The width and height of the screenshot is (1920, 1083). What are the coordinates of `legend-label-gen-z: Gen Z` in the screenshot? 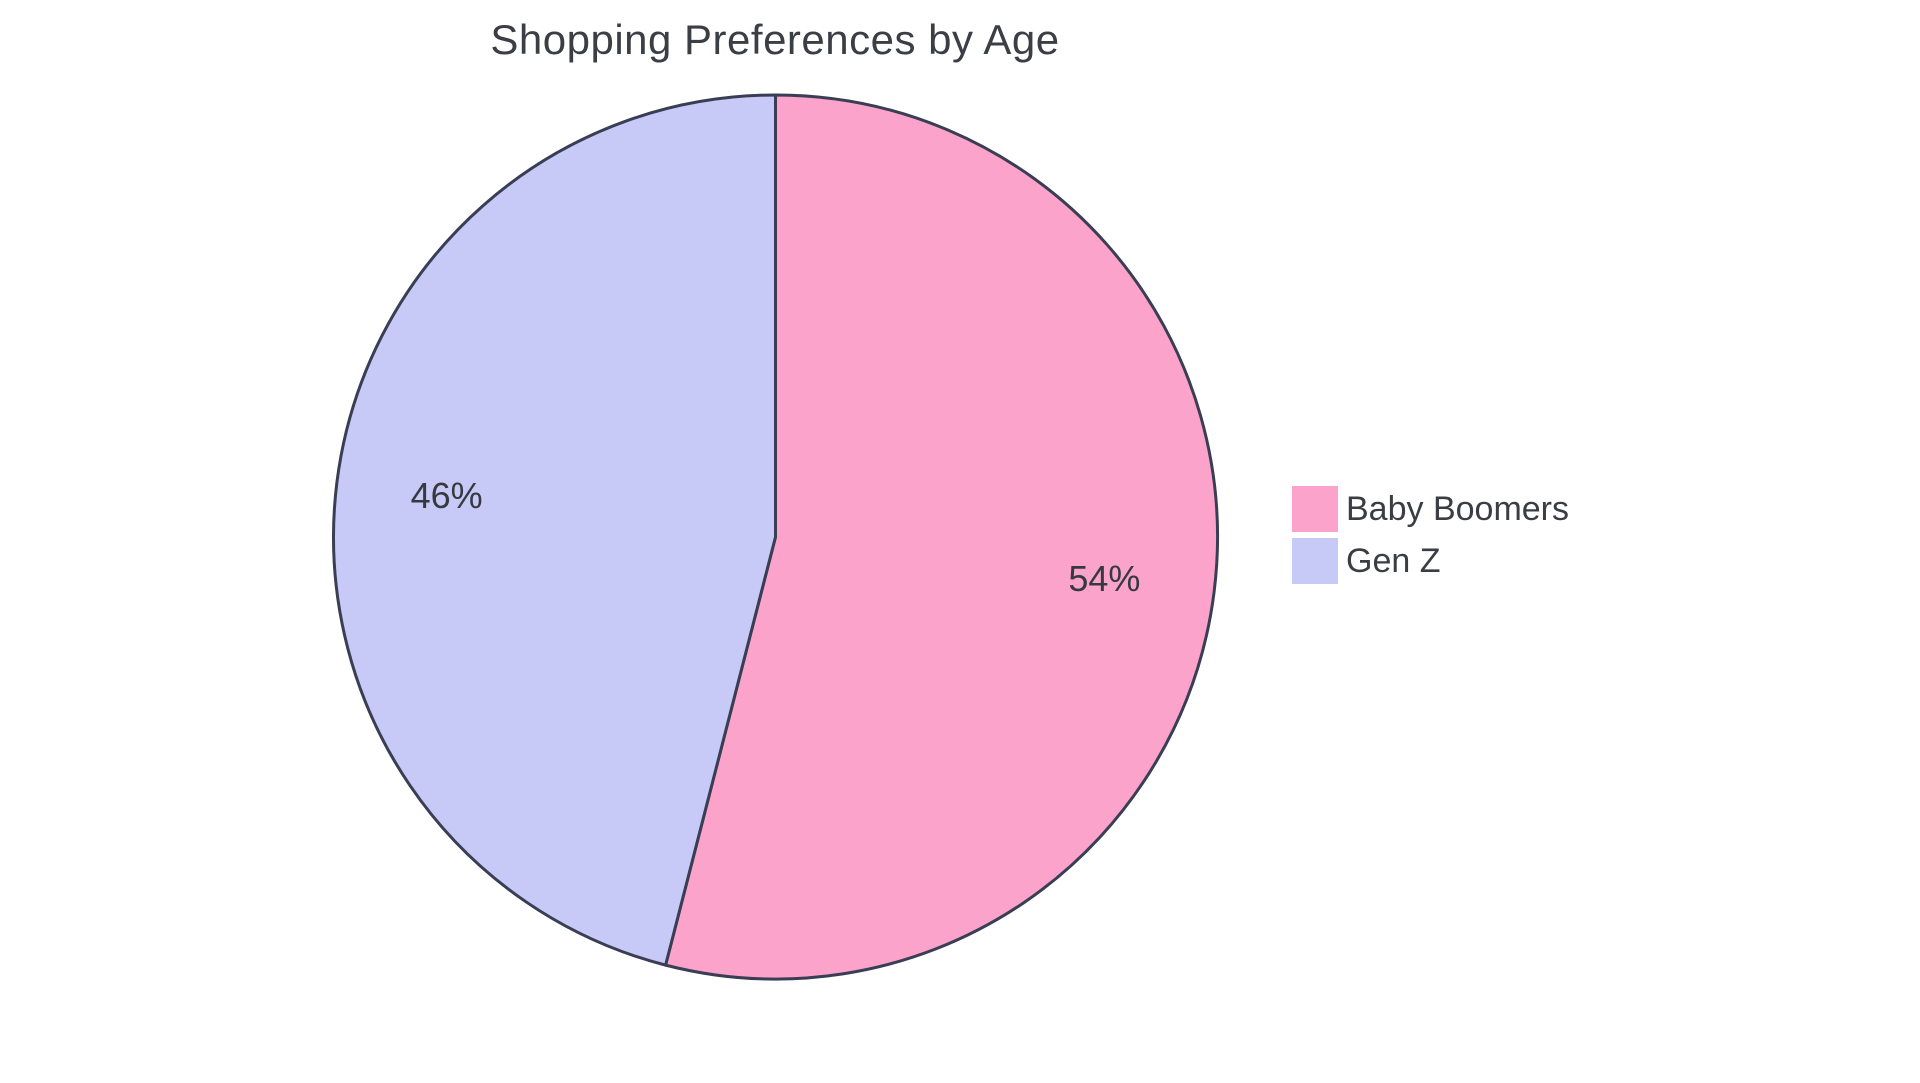 It's located at (1393, 560).